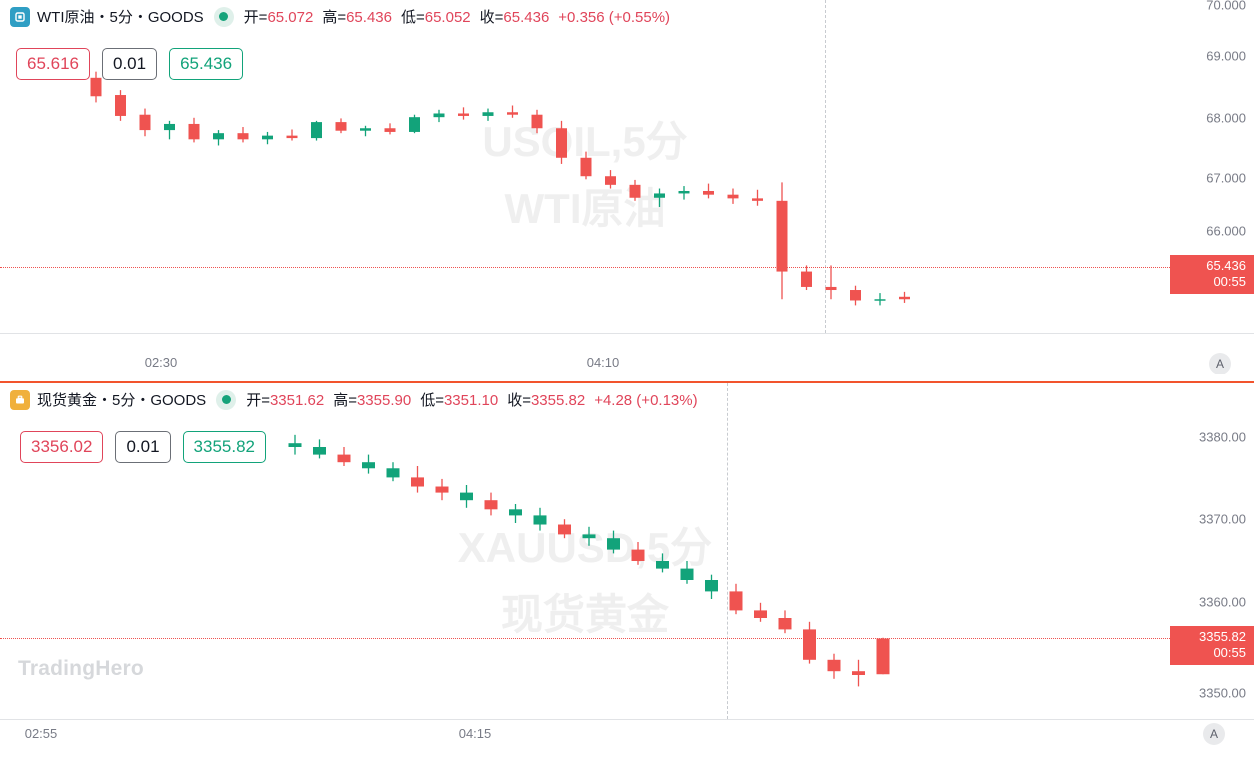 This screenshot has width=1254, height=762. Describe the element at coordinates (1229, 281) in the screenshot. I see `countdown-wti: 00:55` at that location.